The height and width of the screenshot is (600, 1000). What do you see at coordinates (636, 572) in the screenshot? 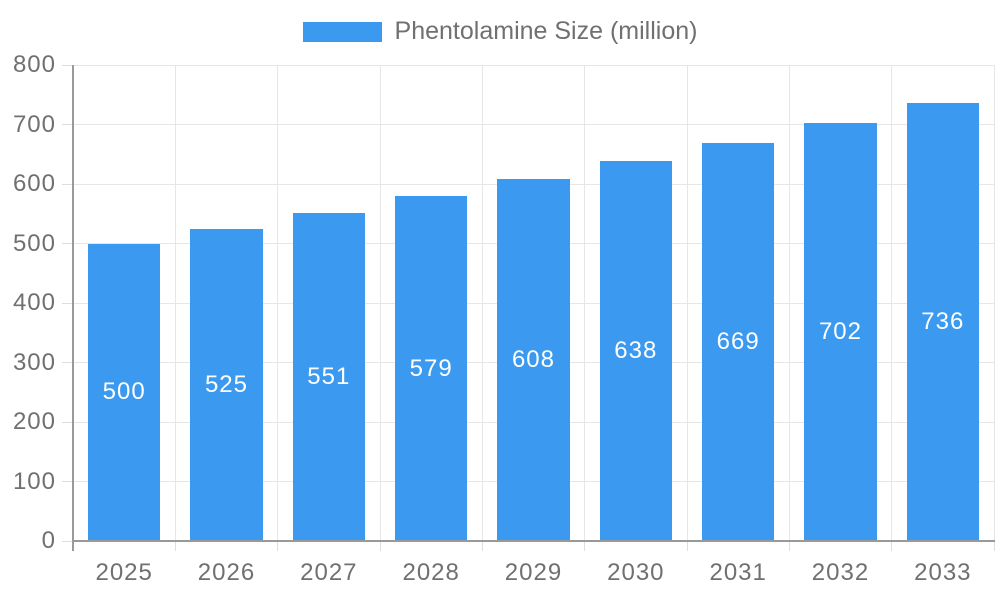
I see `x-axis-tick-label: 2030` at bounding box center [636, 572].